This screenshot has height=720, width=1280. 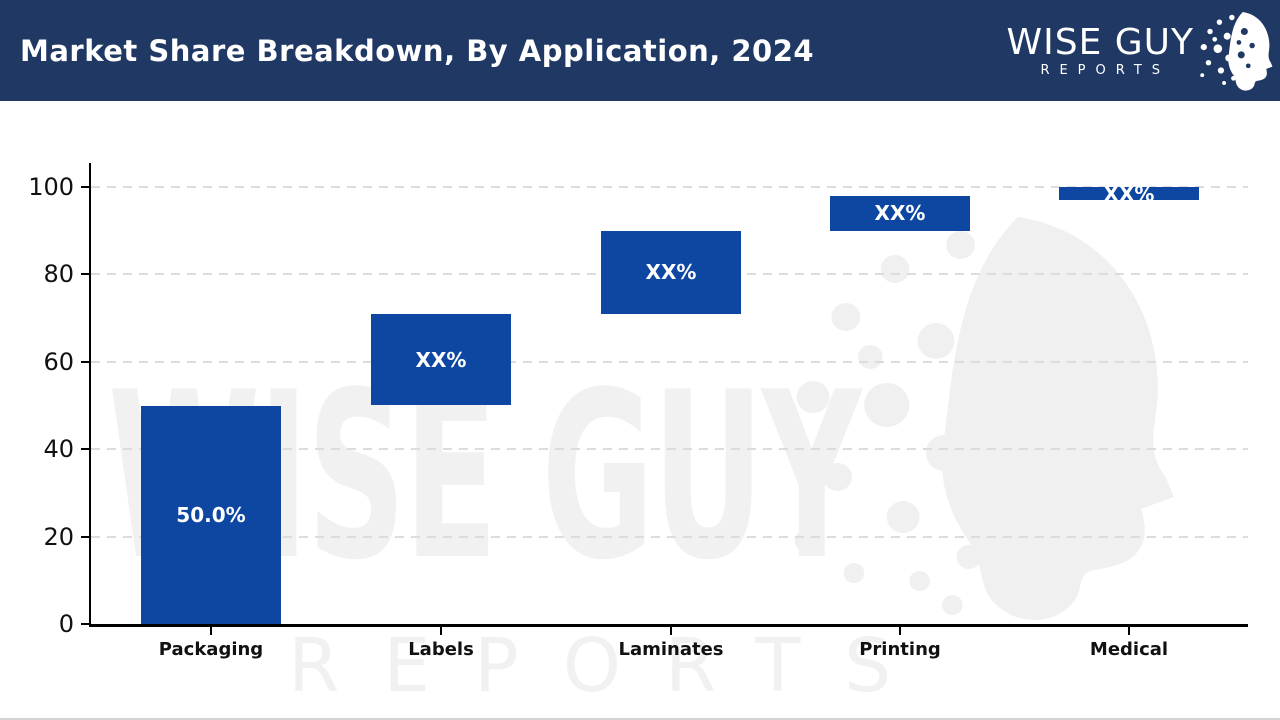 I want to click on y-tick-label: 100, so click(x=51, y=187).